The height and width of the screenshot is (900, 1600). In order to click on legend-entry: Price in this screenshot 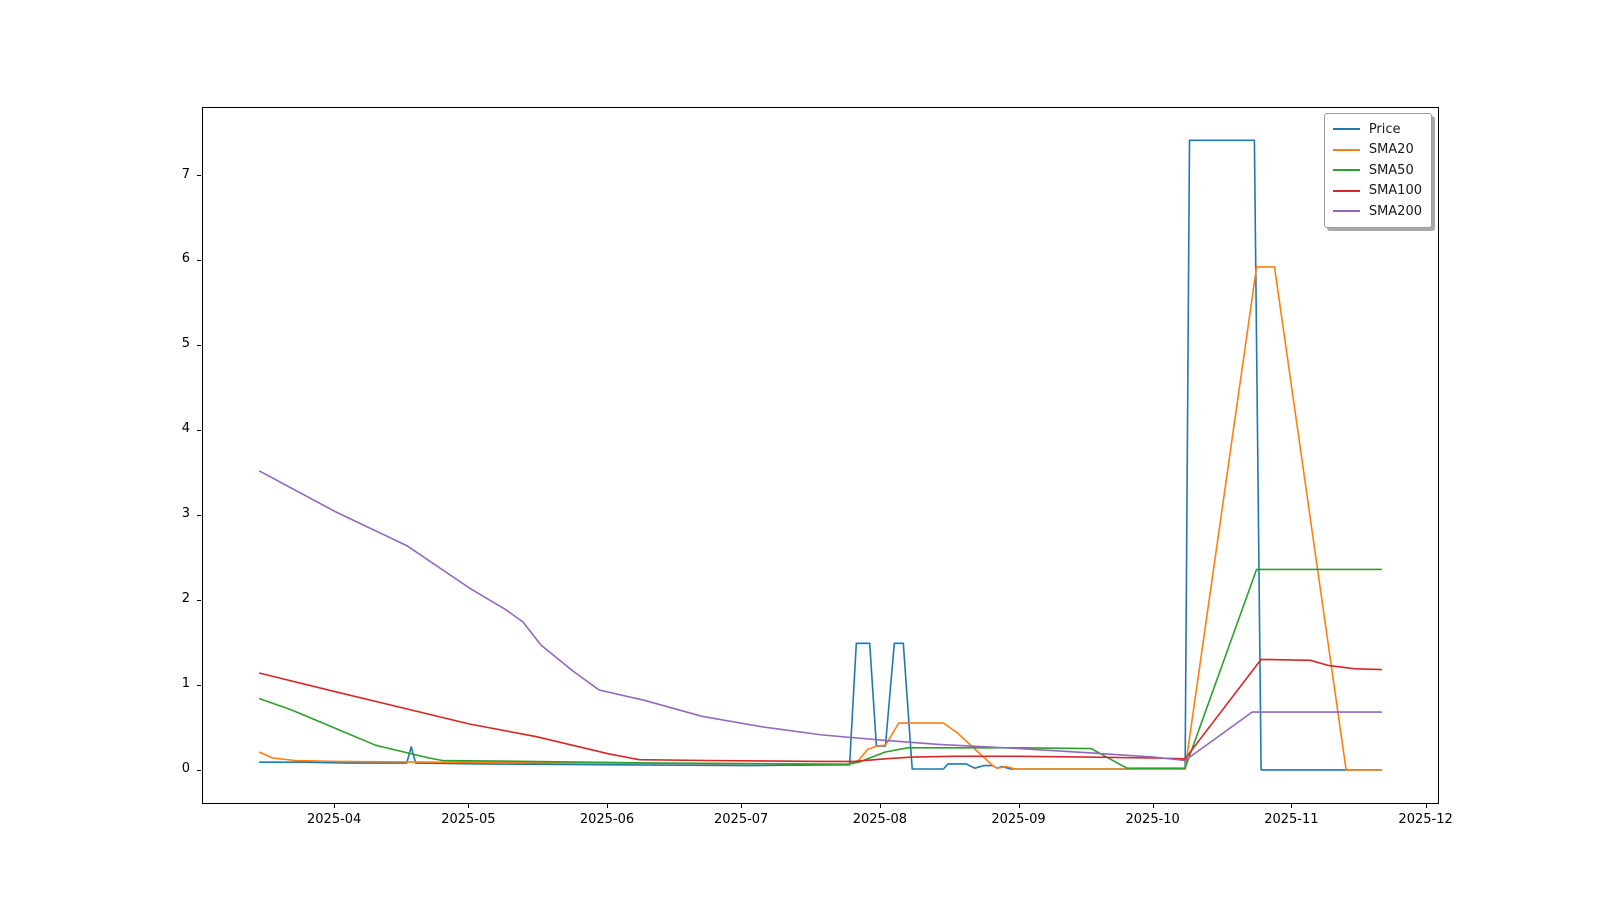, I will do `click(1377, 129)`.